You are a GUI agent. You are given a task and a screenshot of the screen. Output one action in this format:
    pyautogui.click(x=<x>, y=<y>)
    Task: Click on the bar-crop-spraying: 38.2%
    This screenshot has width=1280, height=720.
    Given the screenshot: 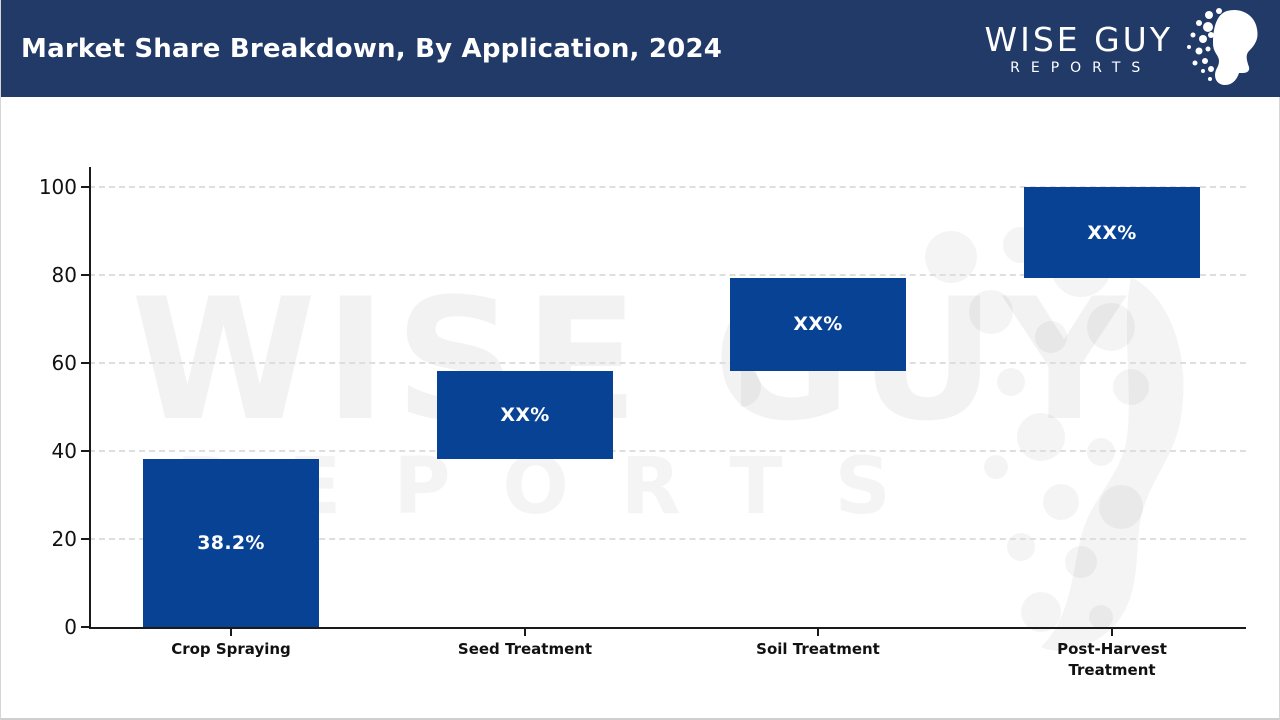 What is the action you would take?
    pyautogui.click(x=231, y=542)
    